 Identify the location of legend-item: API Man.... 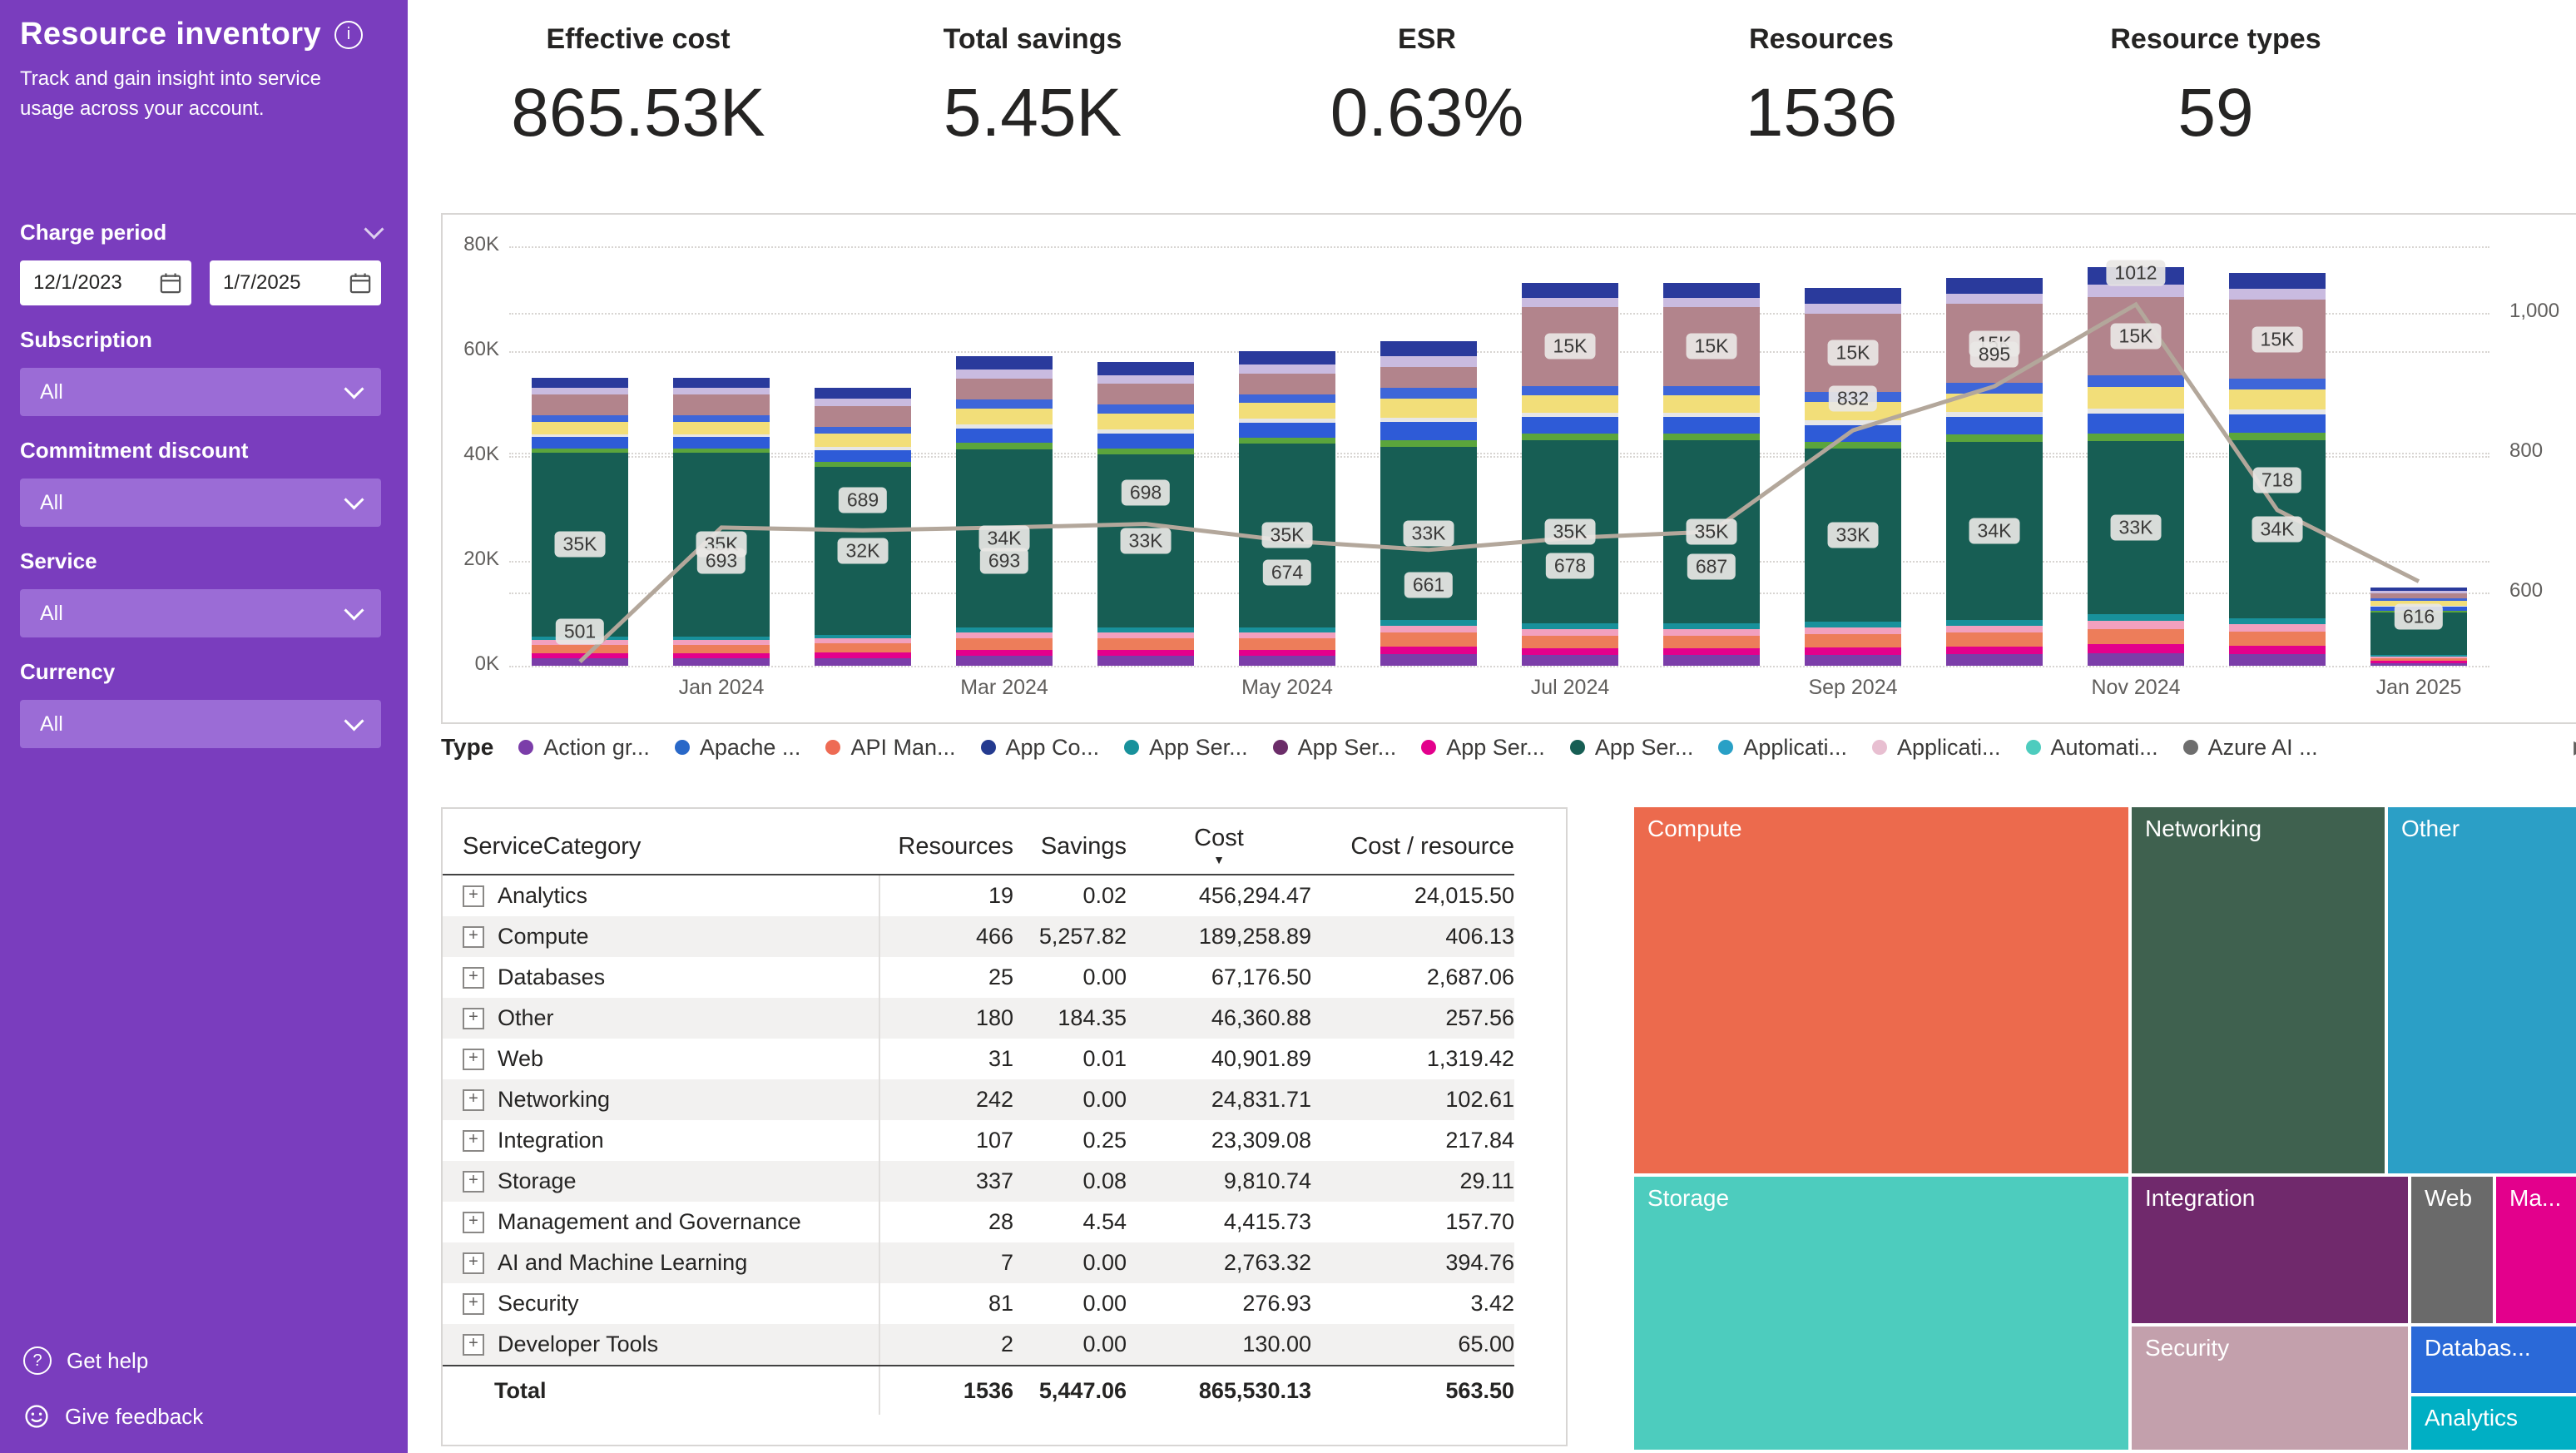
(890, 748).